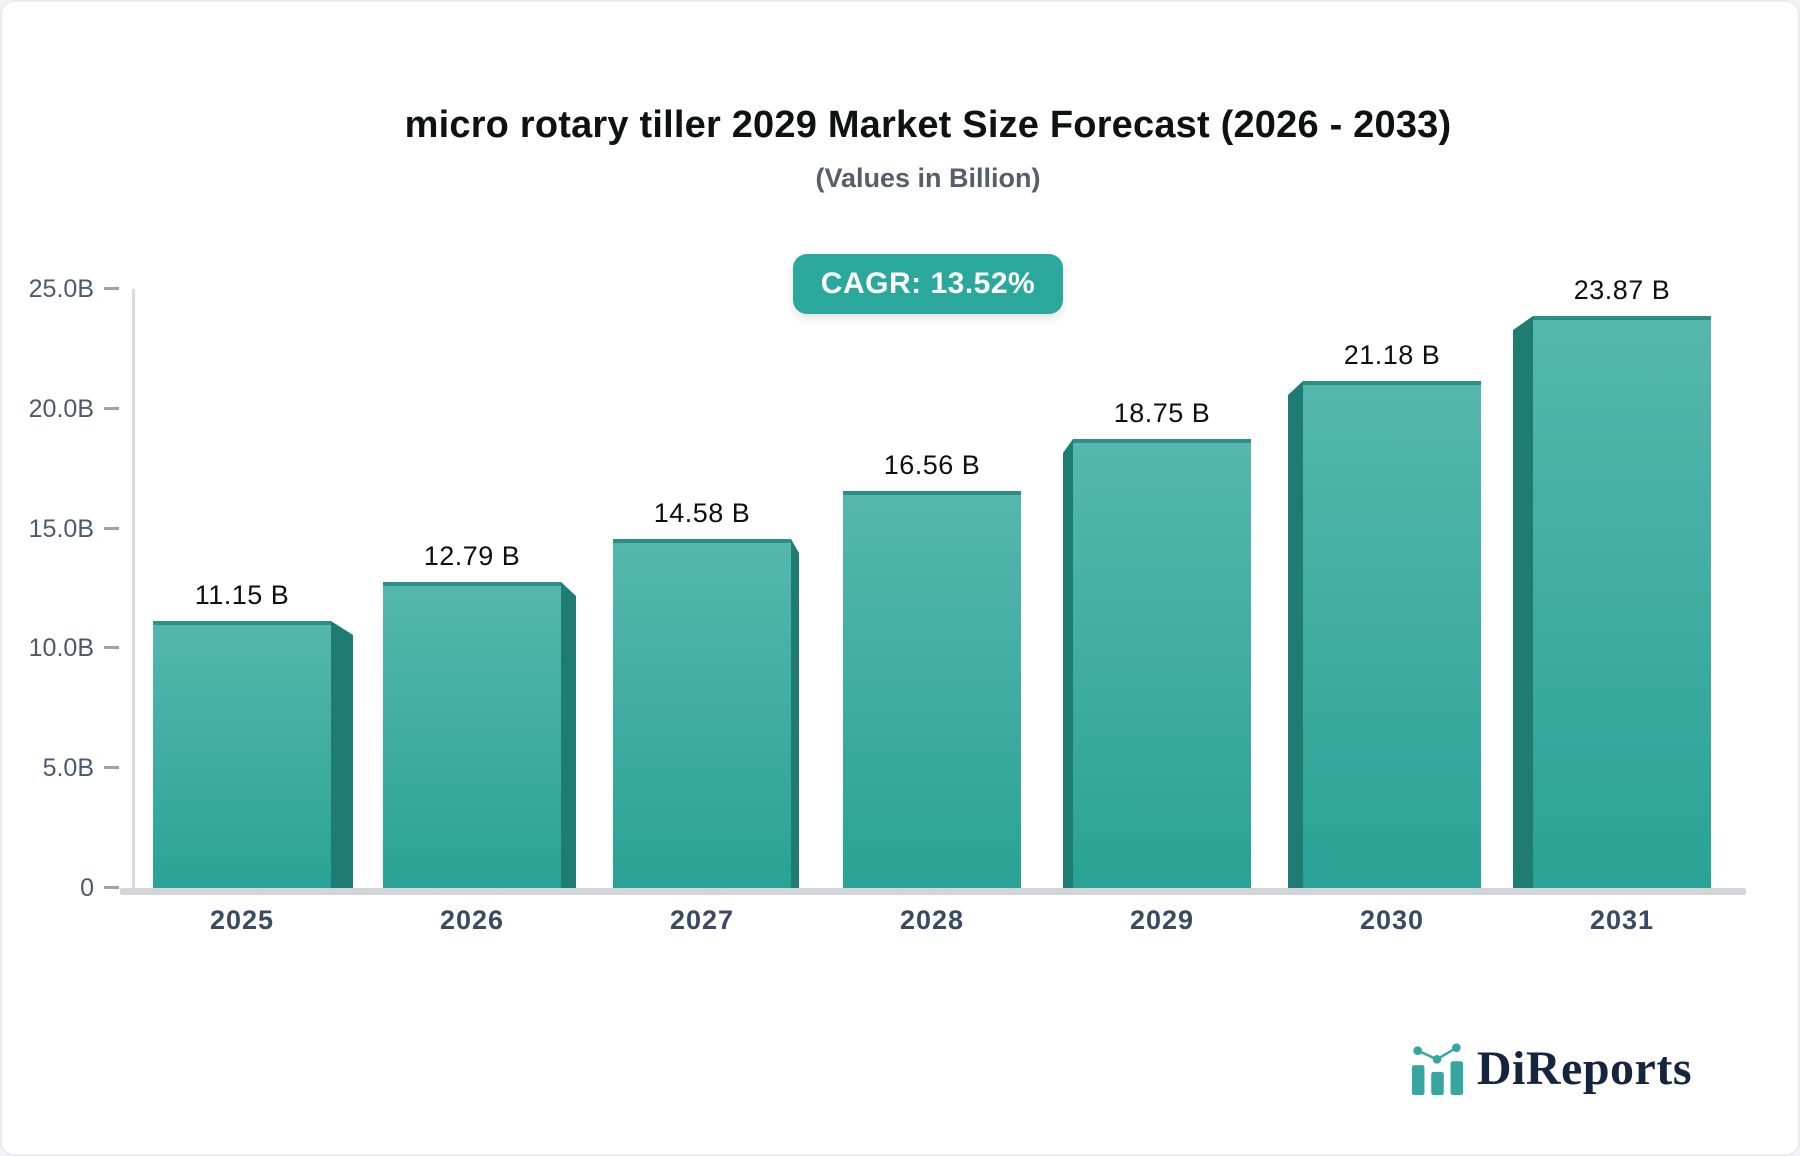  What do you see at coordinates (1392, 355) in the screenshot?
I see `bar-value-label: 21.18 B` at bounding box center [1392, 355].